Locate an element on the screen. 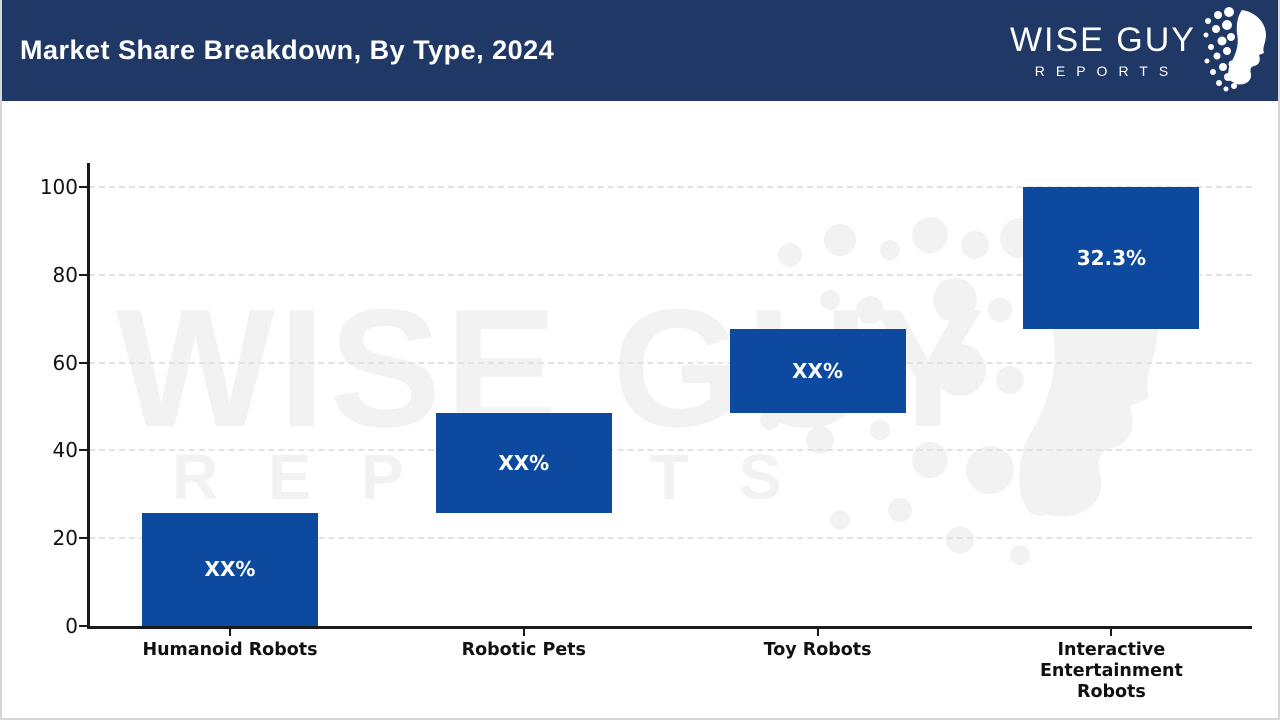 Image resolution: width=1280 pixels, height=720 pixels. brand-face-icon is located at coordinates (1234, 49).